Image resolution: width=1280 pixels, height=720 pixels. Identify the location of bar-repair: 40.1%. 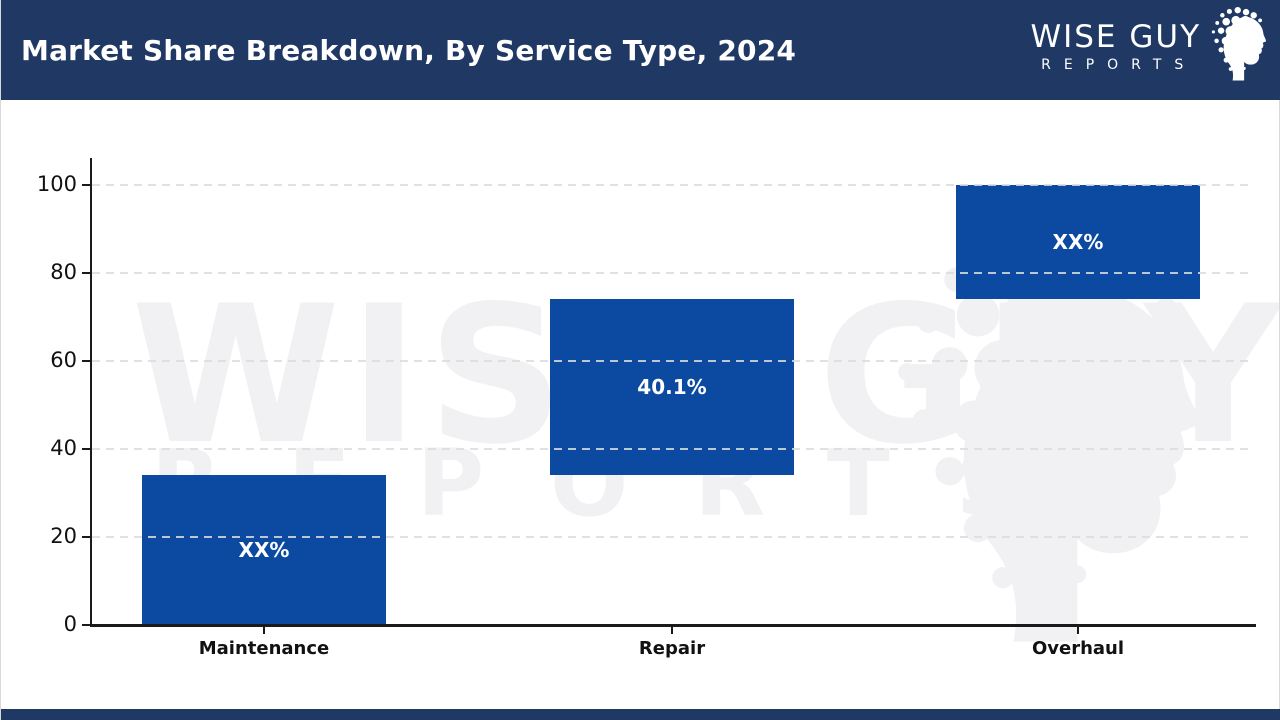
(672, 386).